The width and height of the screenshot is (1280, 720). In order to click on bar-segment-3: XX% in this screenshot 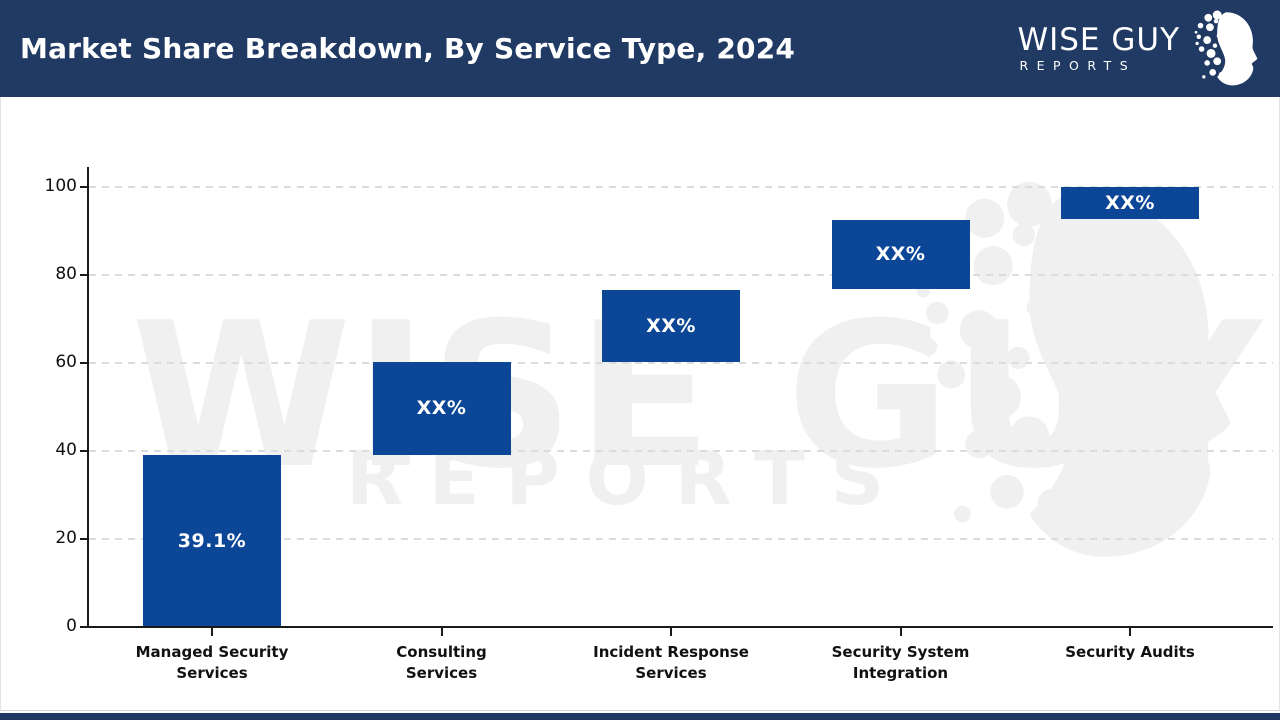, I will do `click(671, 325)`.